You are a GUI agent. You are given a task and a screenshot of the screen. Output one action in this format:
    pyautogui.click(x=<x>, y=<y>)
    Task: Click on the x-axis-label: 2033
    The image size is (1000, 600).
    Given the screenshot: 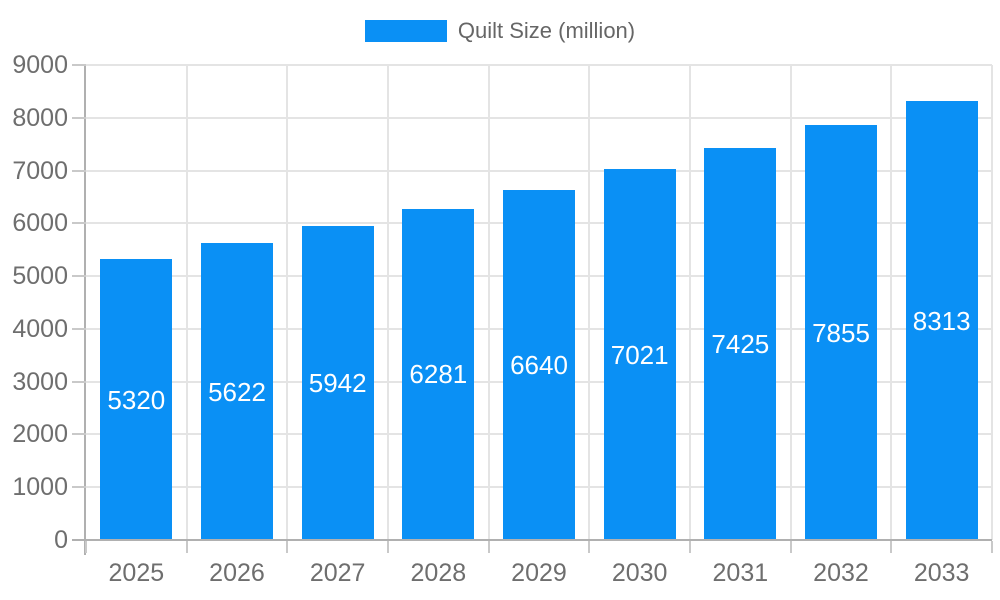 What is the action you would take?
    pyautogui.click(x=941, y=573)
    